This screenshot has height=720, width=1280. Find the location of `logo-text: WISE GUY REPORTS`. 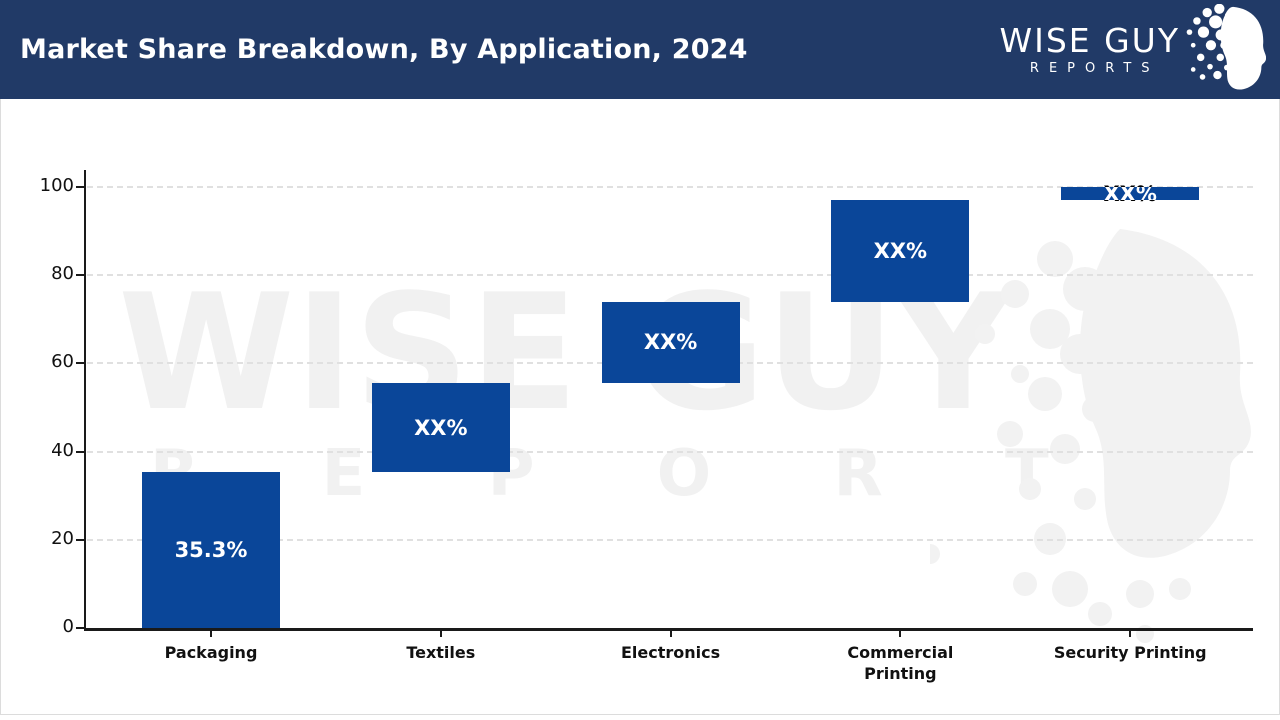

logo-text: WISE GUY REPORTS is located at coordinates (1089, 50).